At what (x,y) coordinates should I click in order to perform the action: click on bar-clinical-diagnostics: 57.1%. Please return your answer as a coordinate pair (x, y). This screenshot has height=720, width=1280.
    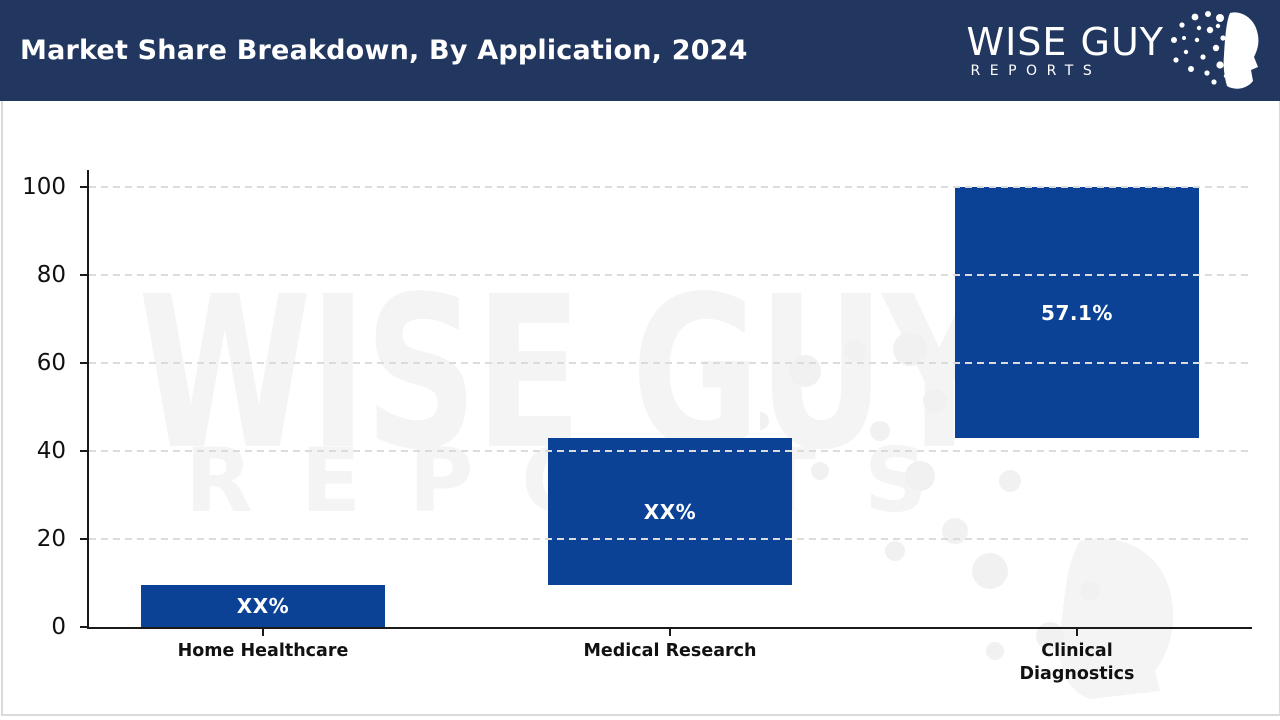
    Looking at the image, I should click on (1077, 313).